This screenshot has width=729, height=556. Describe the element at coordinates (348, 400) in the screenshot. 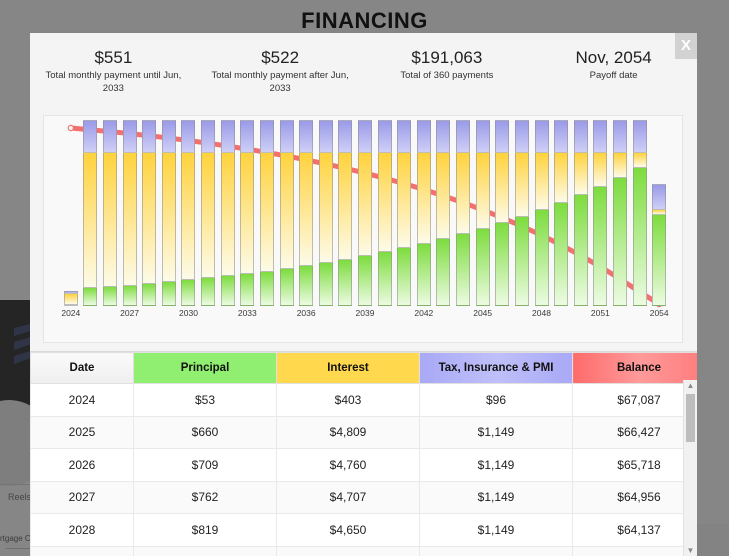

I see `table-cell-interest: $403` at that location.